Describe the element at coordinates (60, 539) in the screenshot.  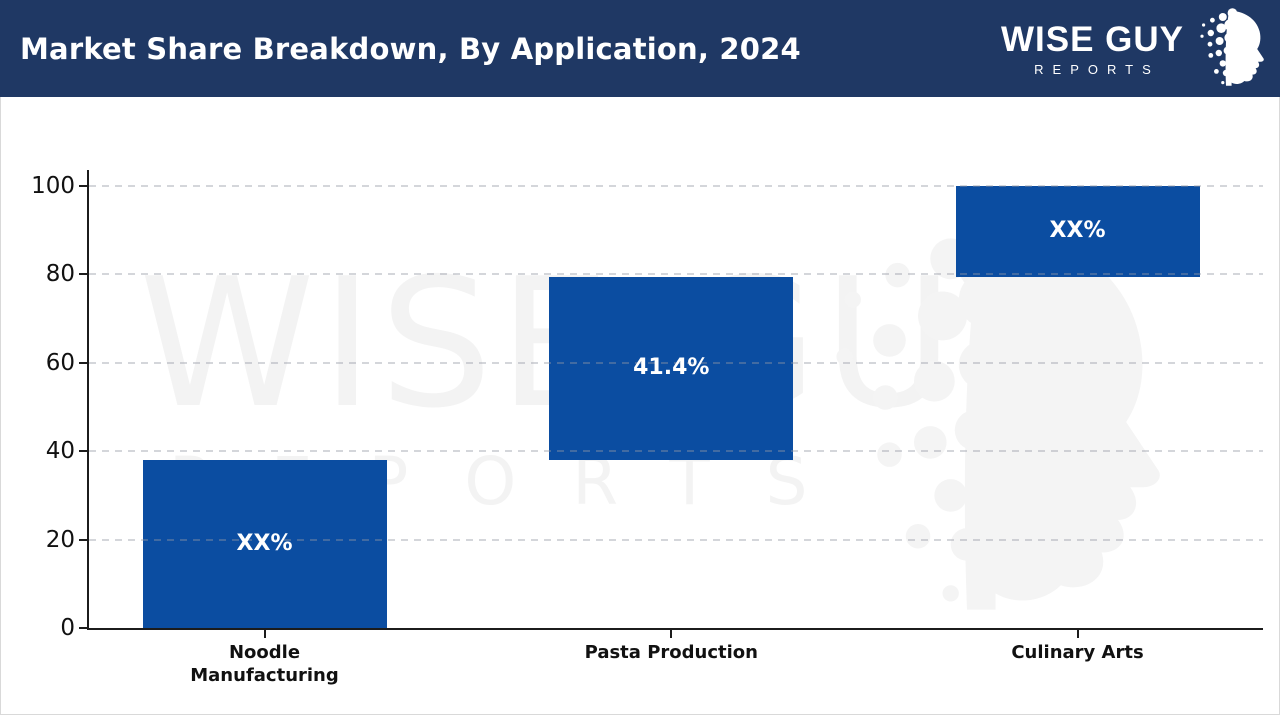
I see `y-tick-label: 20` at that location.